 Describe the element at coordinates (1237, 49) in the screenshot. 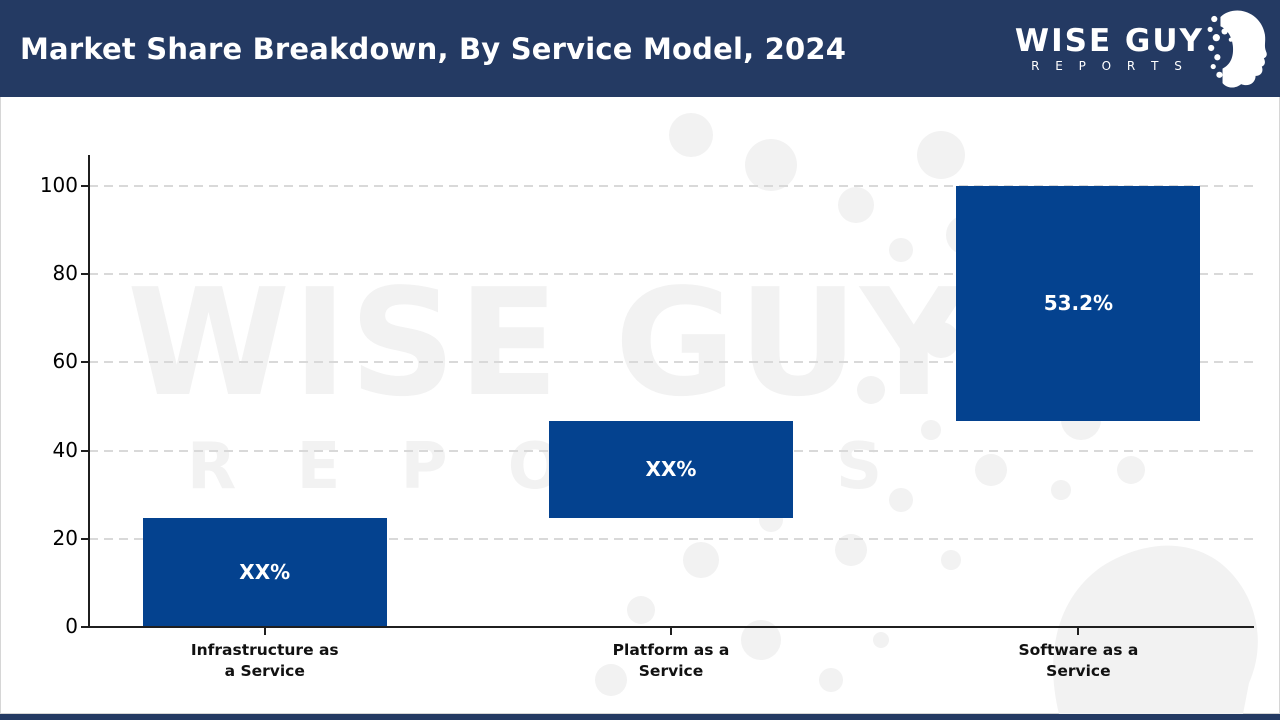

I see `logo-head-icon` at that location.